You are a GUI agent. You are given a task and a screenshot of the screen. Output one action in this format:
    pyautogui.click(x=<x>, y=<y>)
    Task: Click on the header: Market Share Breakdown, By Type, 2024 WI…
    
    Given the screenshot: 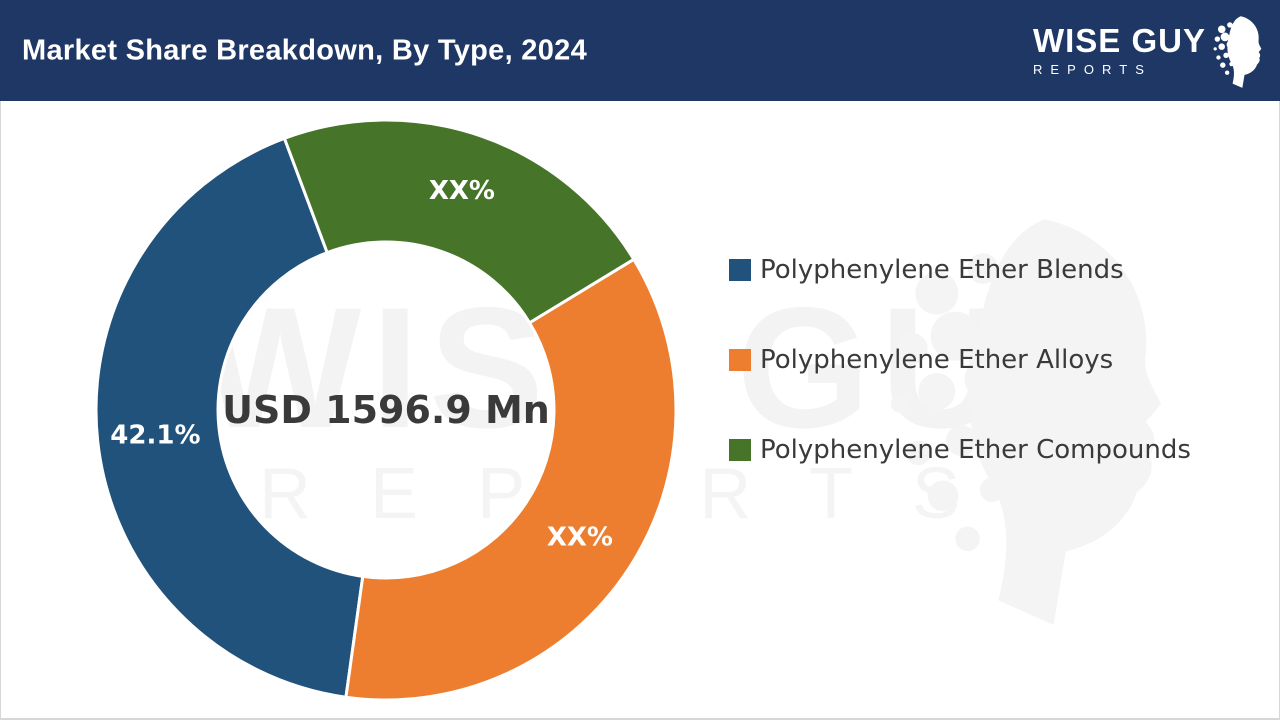 What is the action you would take?
    pyautogui.click(x=640, y=50)
    